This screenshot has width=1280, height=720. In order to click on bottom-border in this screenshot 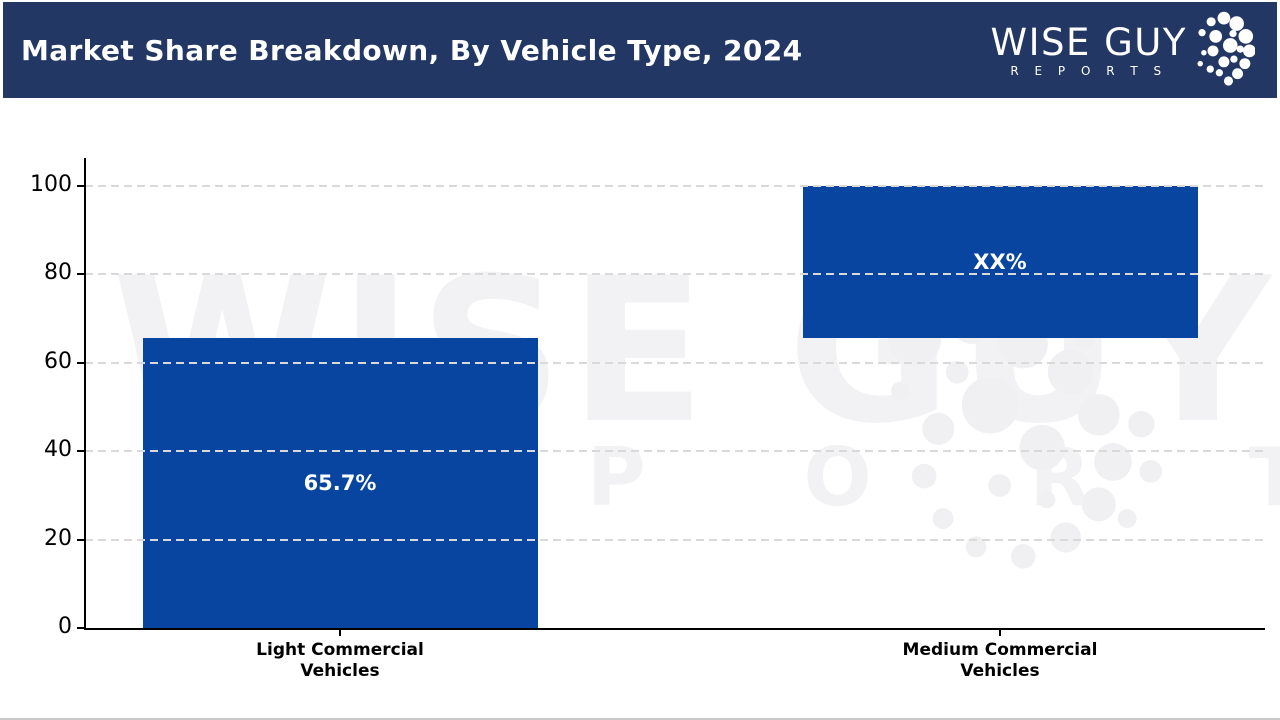, I will do `click(640, 719)`.